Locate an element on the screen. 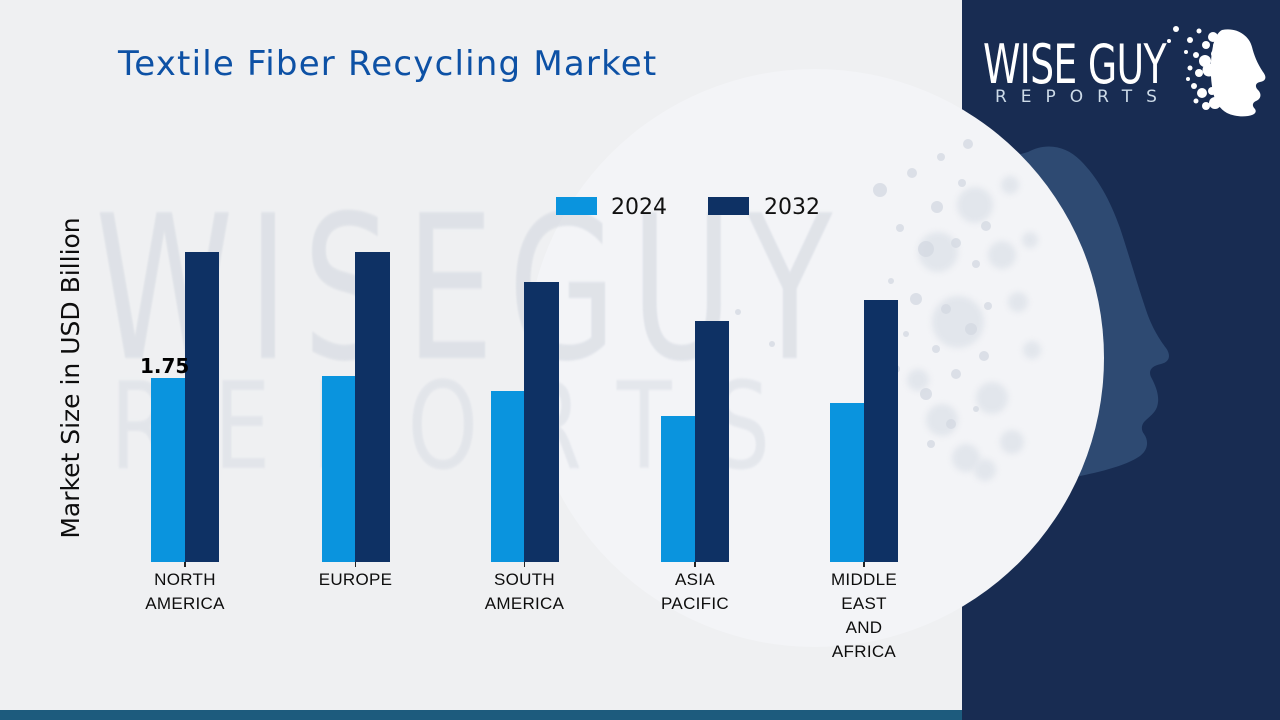 The width and height of the screenshot is (1280, 720). logo-dots-icon is located at coordinates (1197, 68).